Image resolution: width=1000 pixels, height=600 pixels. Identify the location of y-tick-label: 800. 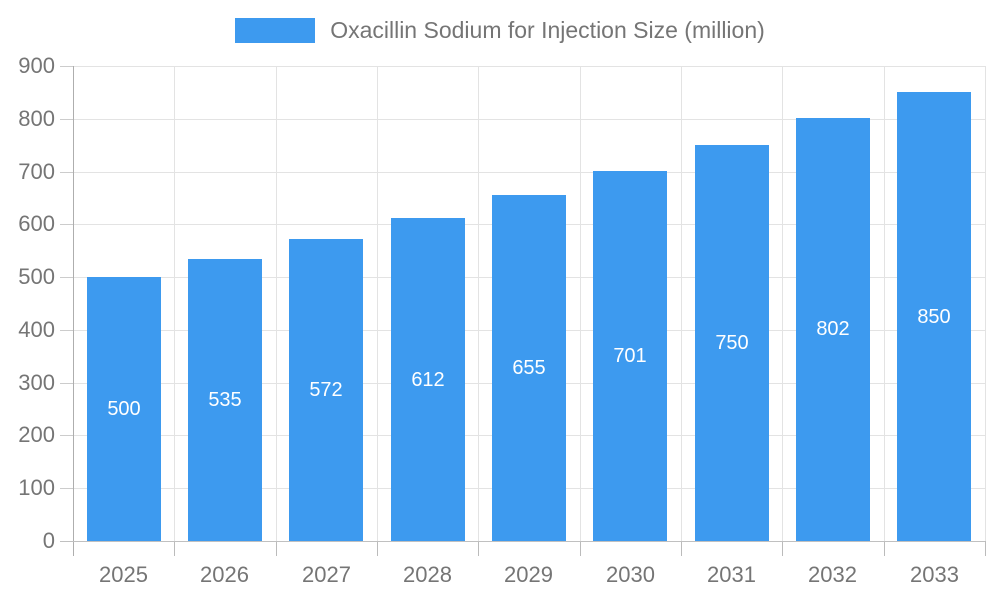
(36, 118).